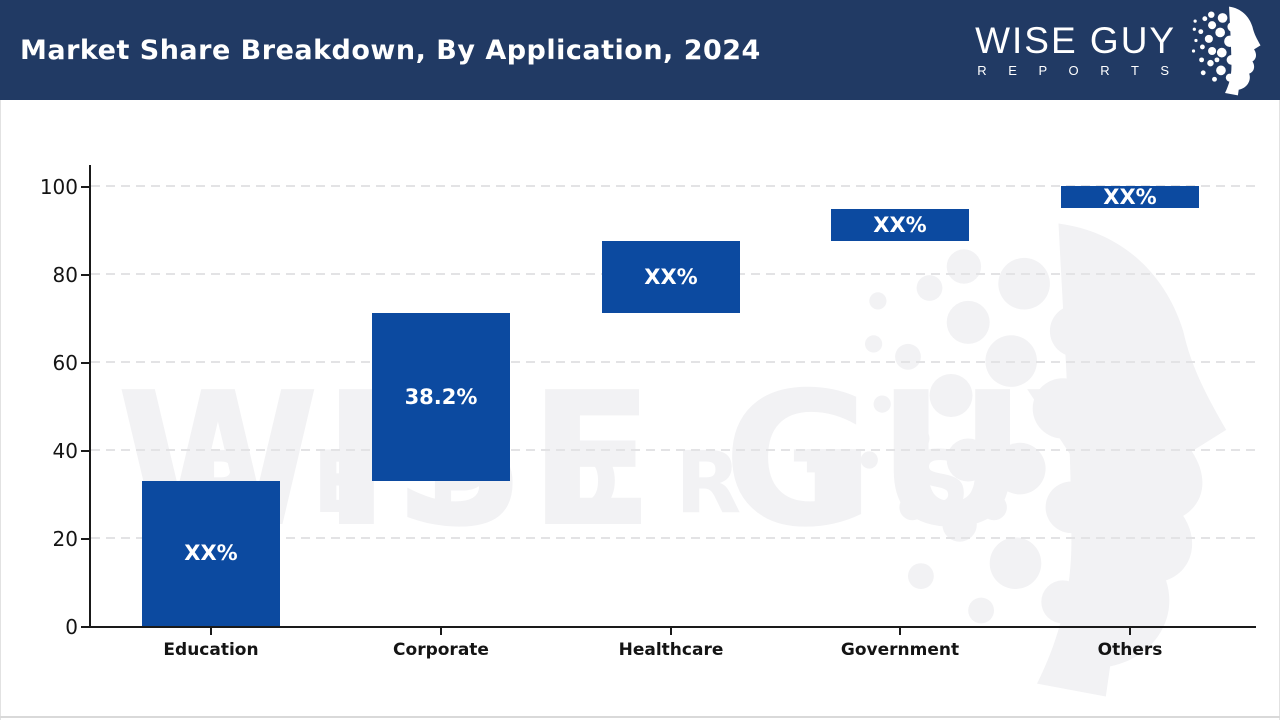  Describe the element at coordinates (640, 717) in the screenshot. I see `page-bottom-border` at that location.